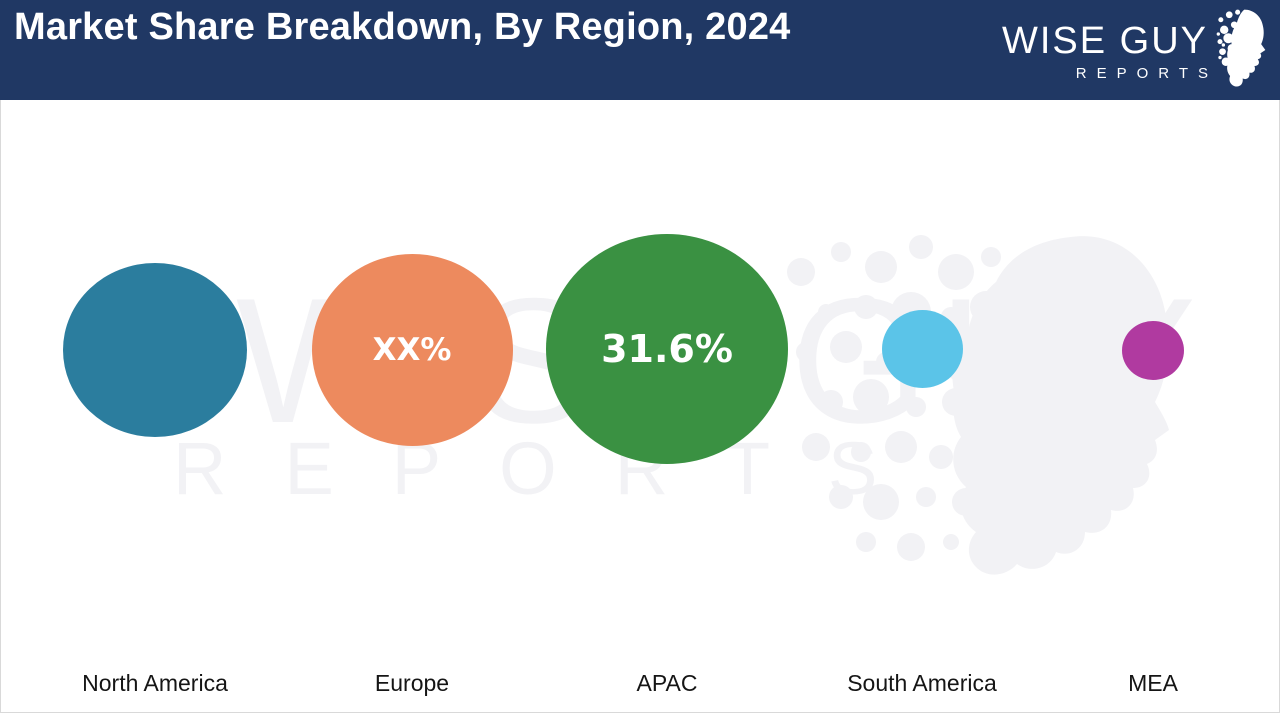  Describe the element at coordinates (978, 405) in the screenshot. I see `watermark-head-icon` at that location.